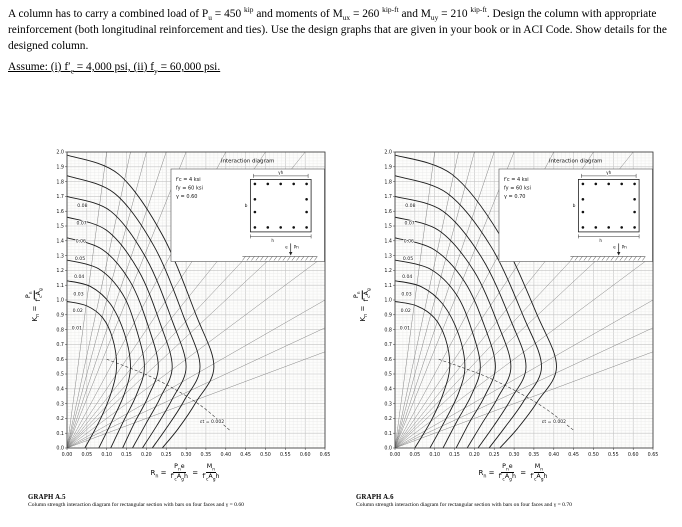  I want to click on svg-text: 0.55, so click(613, 455).